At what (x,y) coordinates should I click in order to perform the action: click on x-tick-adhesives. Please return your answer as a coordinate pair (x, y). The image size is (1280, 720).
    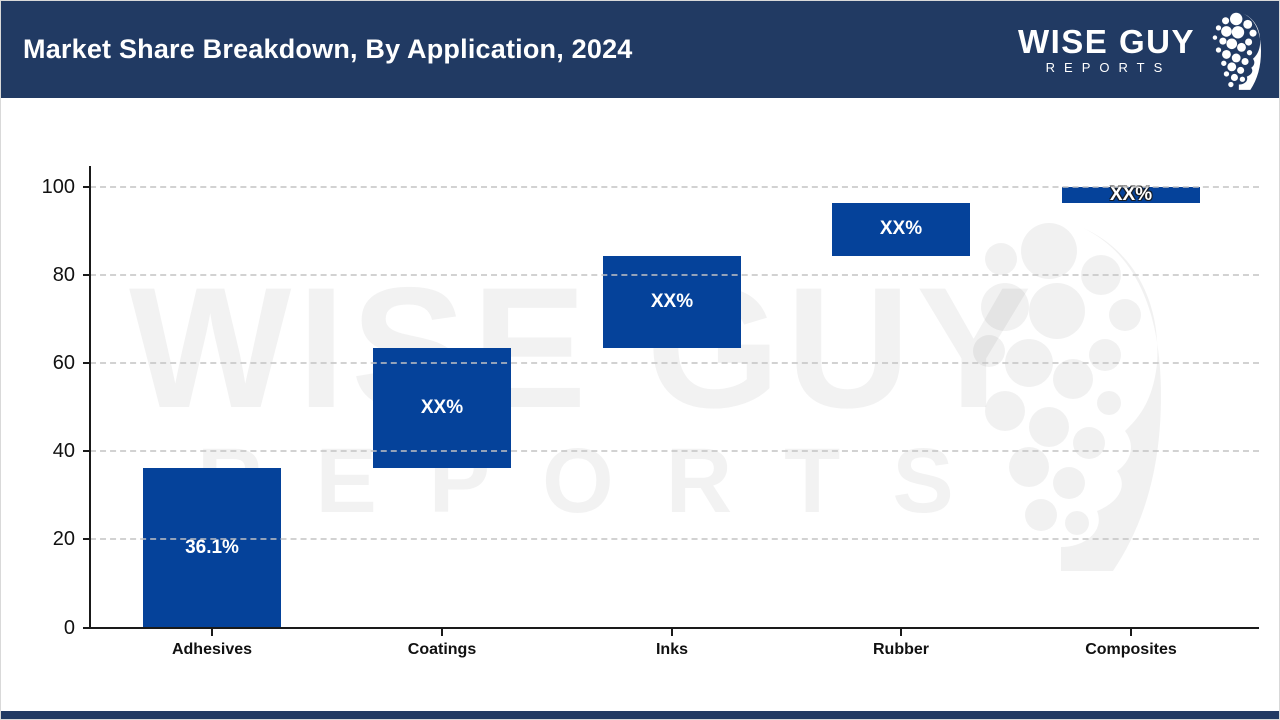
    Looking at the image, I should click on (212, 632).